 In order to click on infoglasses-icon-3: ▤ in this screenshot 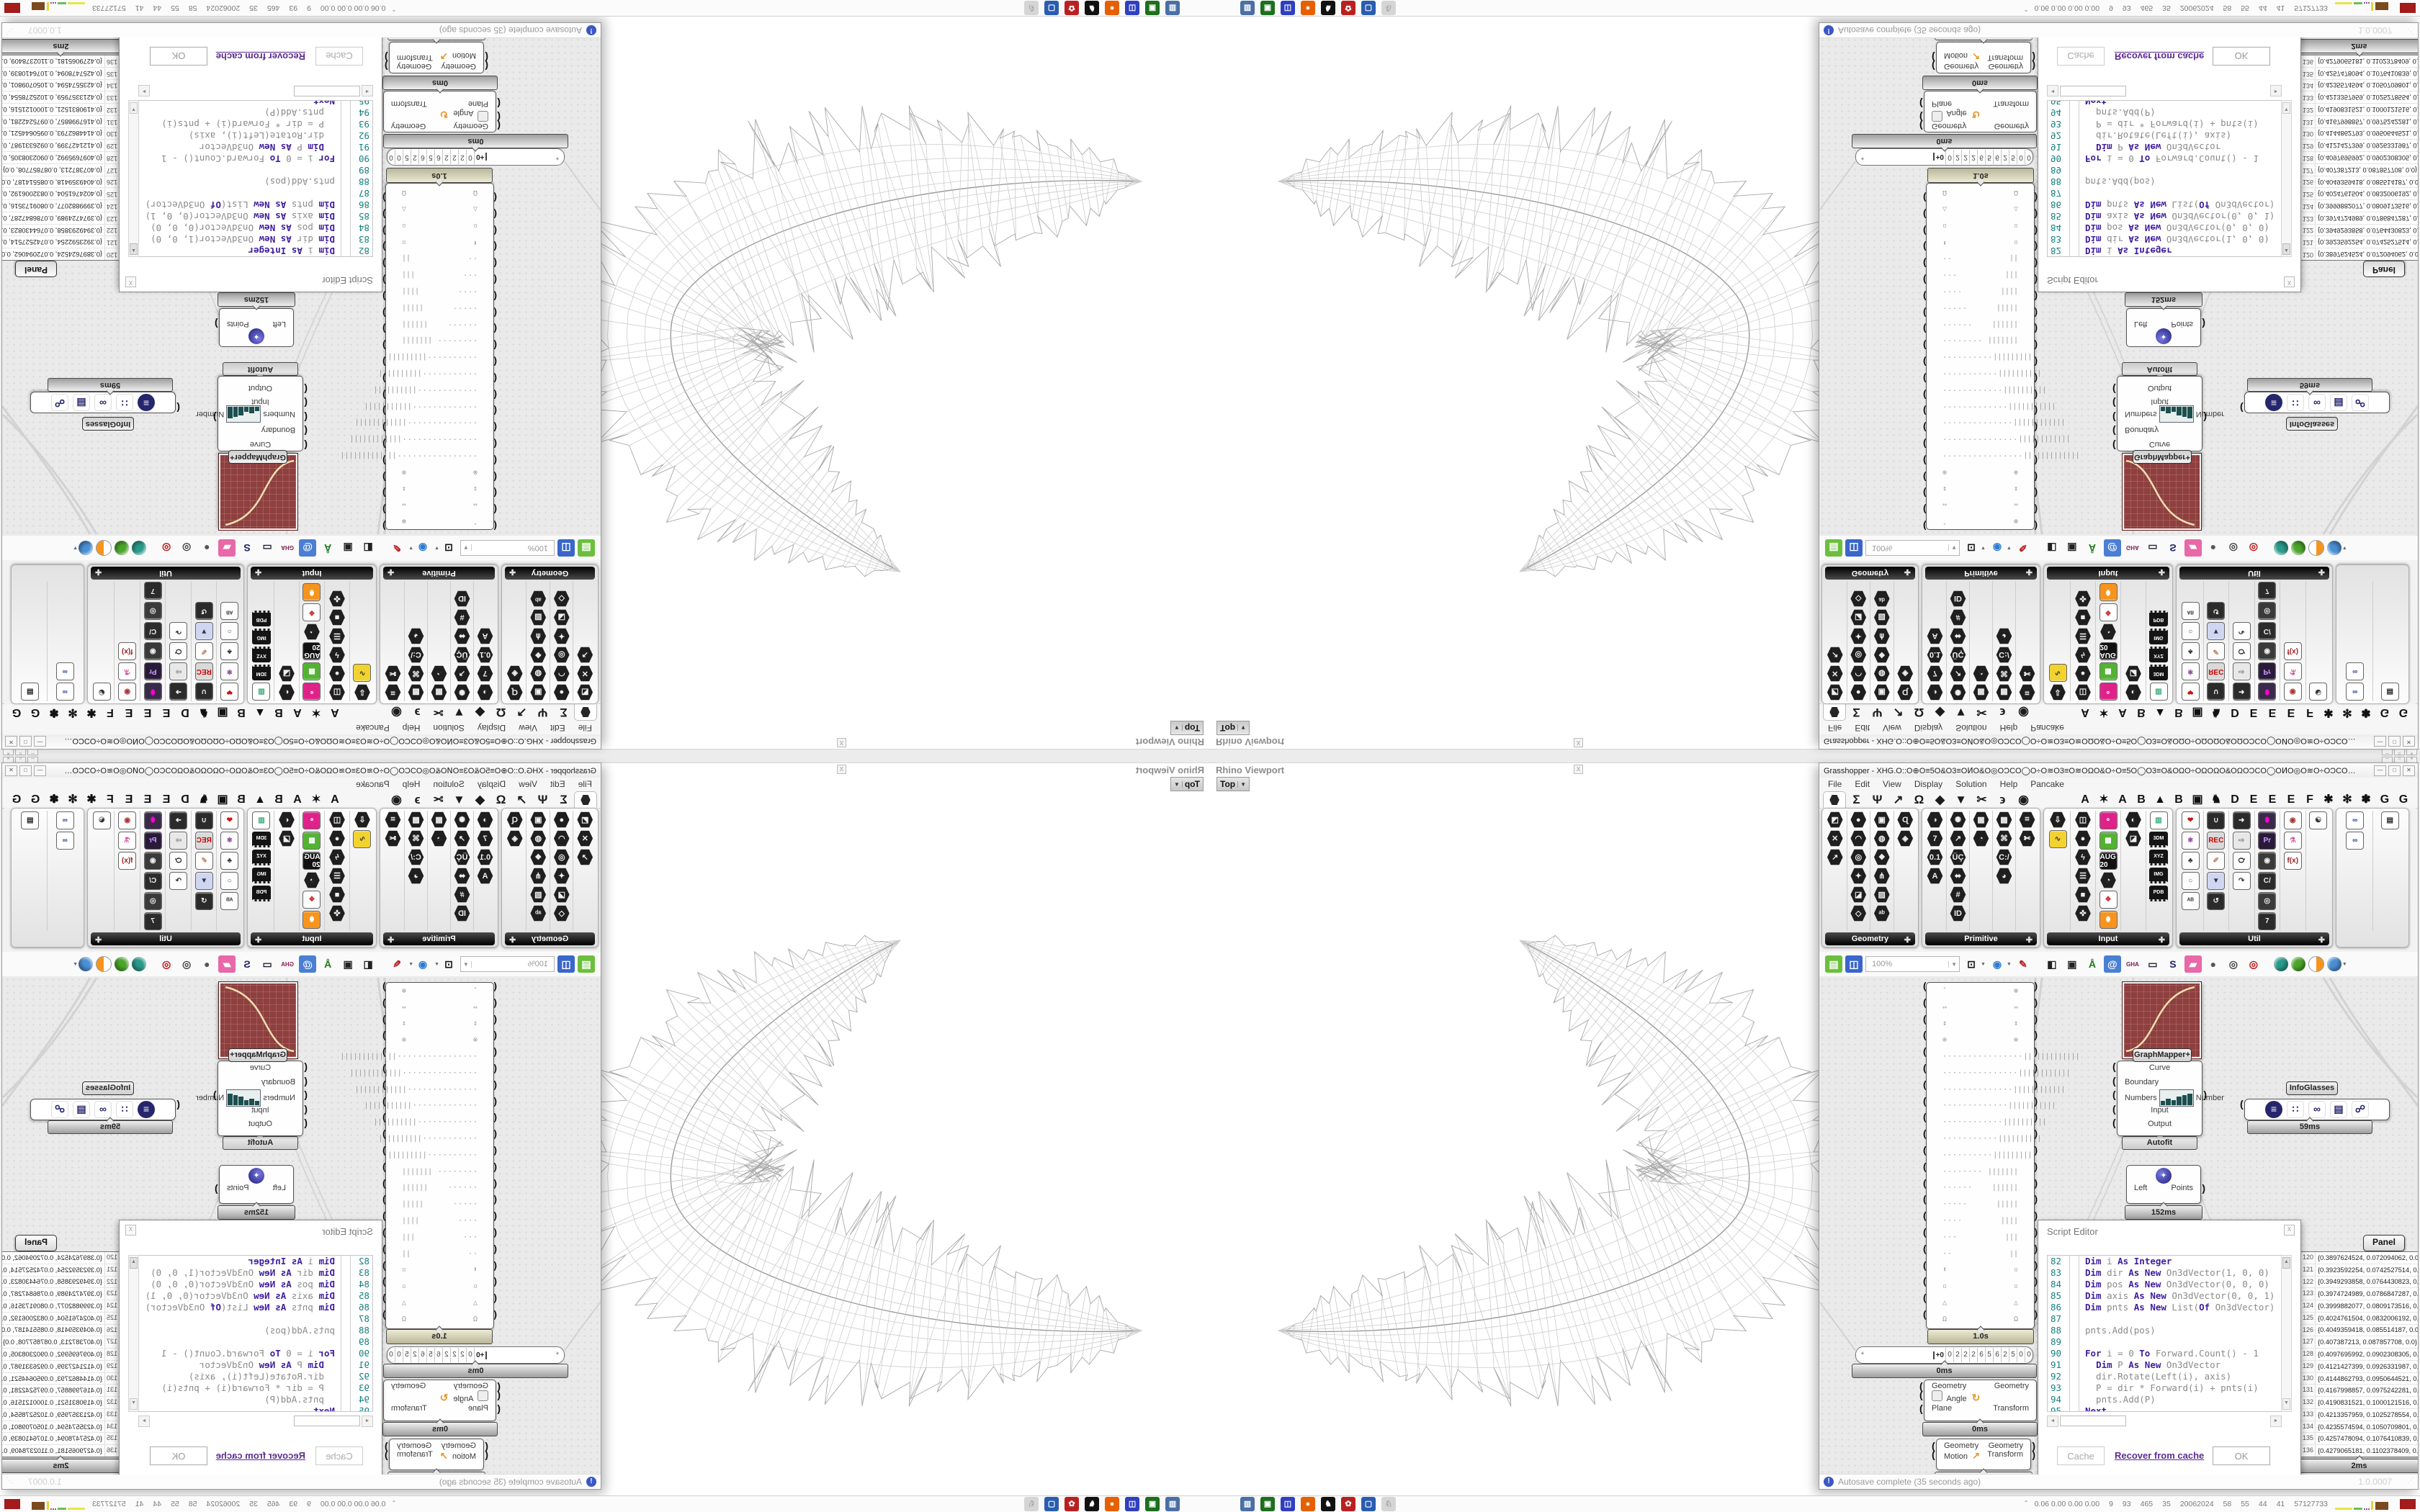, I will do `click(2338, 1109)`.